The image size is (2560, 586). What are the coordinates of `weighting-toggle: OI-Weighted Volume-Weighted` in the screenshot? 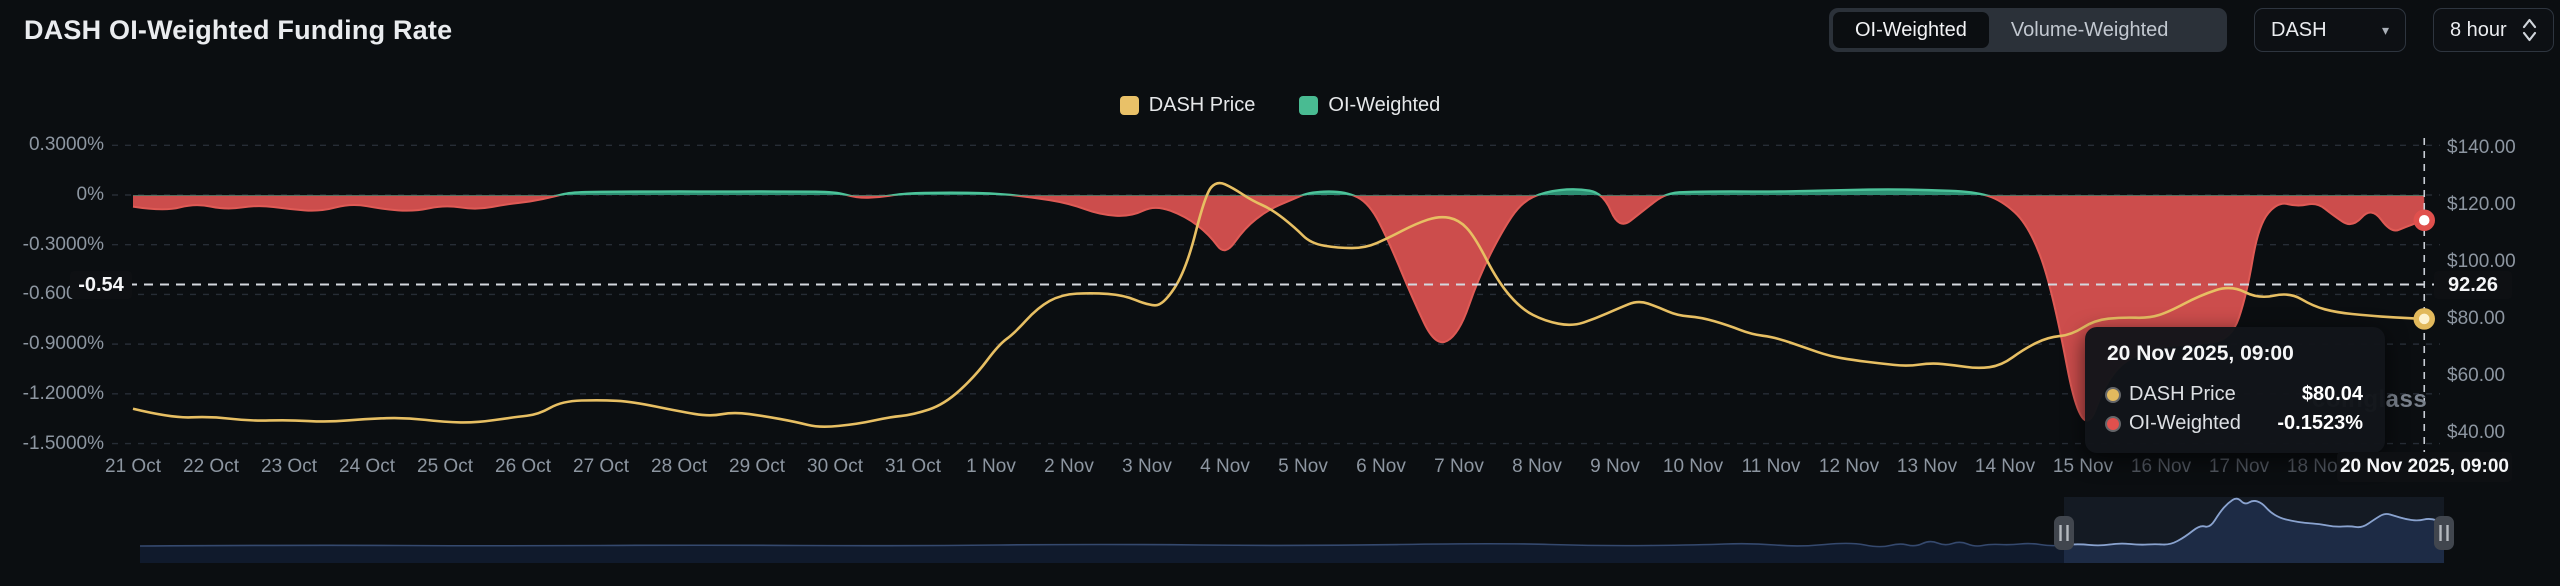 It's located at (2028, 30).